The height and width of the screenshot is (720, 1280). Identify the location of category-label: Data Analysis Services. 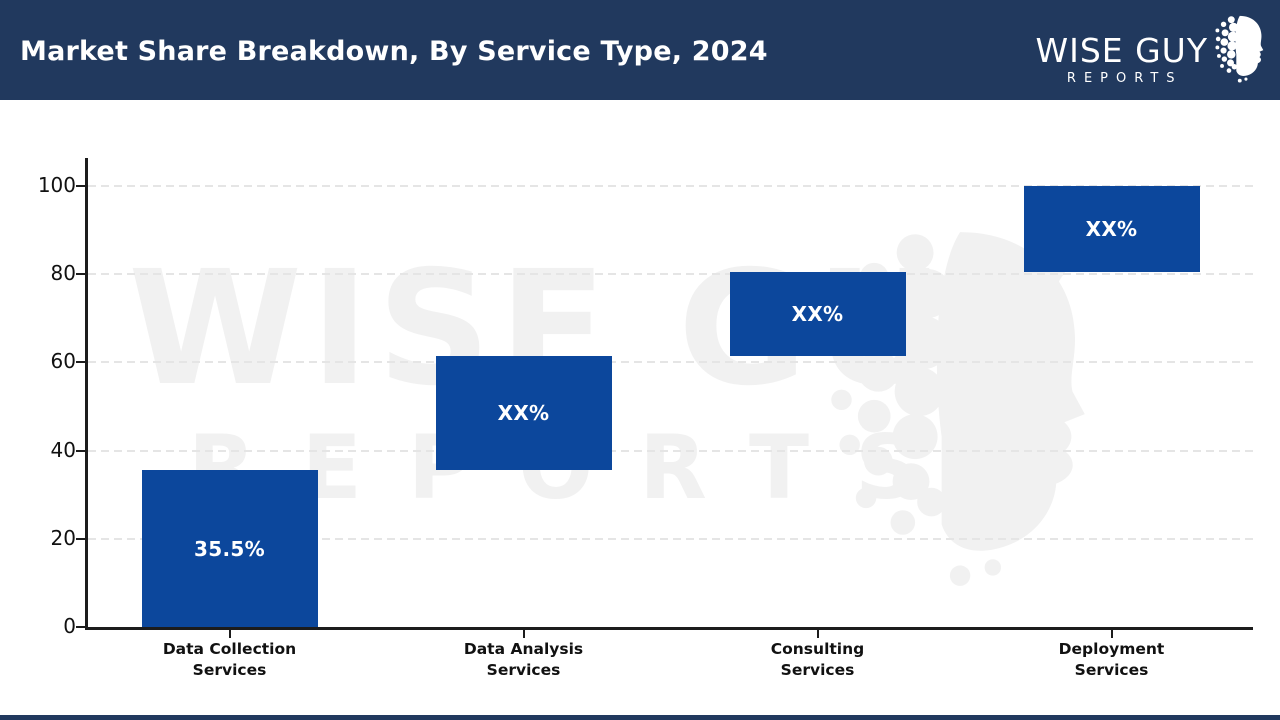
(524, 660).